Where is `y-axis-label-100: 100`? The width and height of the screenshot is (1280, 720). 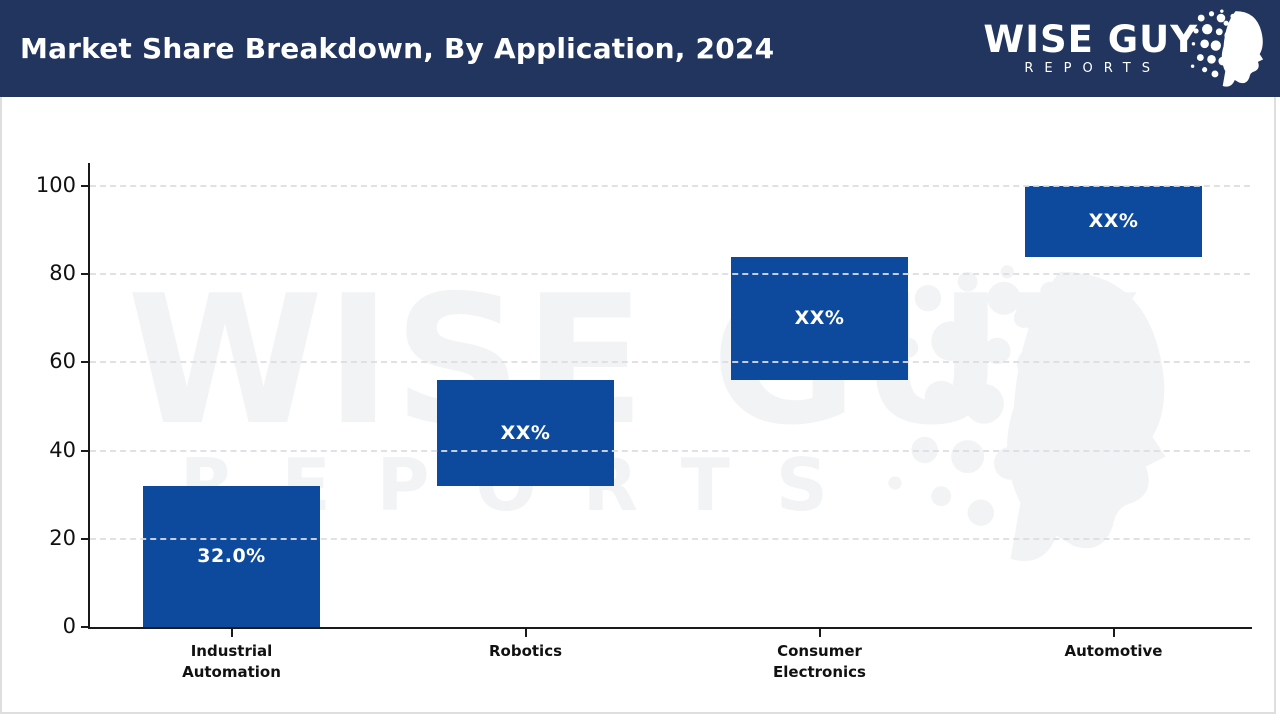 y-axis-label-100: 100 is located at coordinates (55, 185).